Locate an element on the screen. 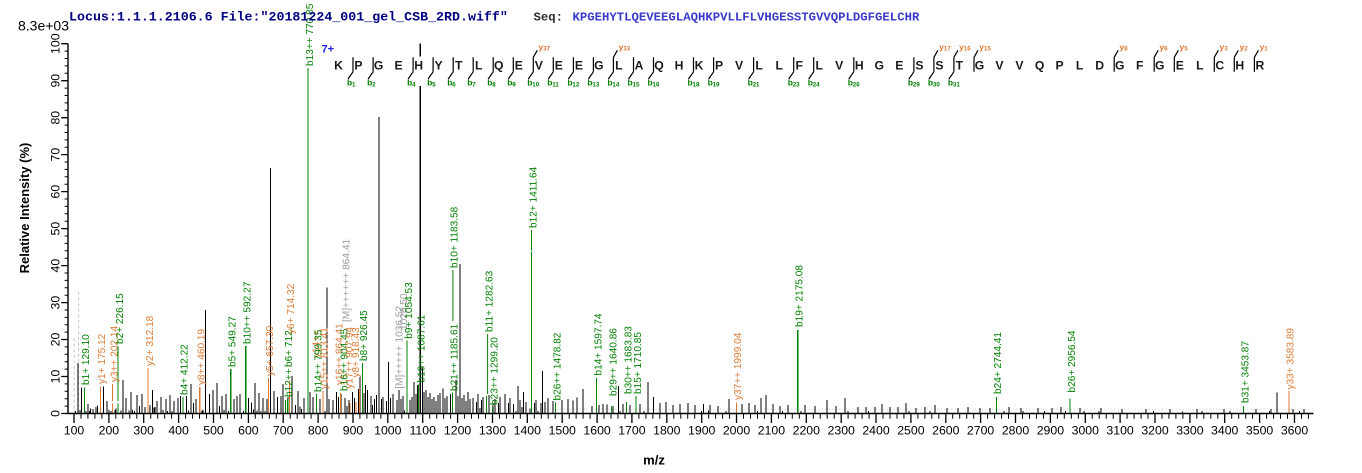 The width and height of the screenshot is (1362, 473). svg-text: b21++ 1185.61 is located at coordinates (455, 357).